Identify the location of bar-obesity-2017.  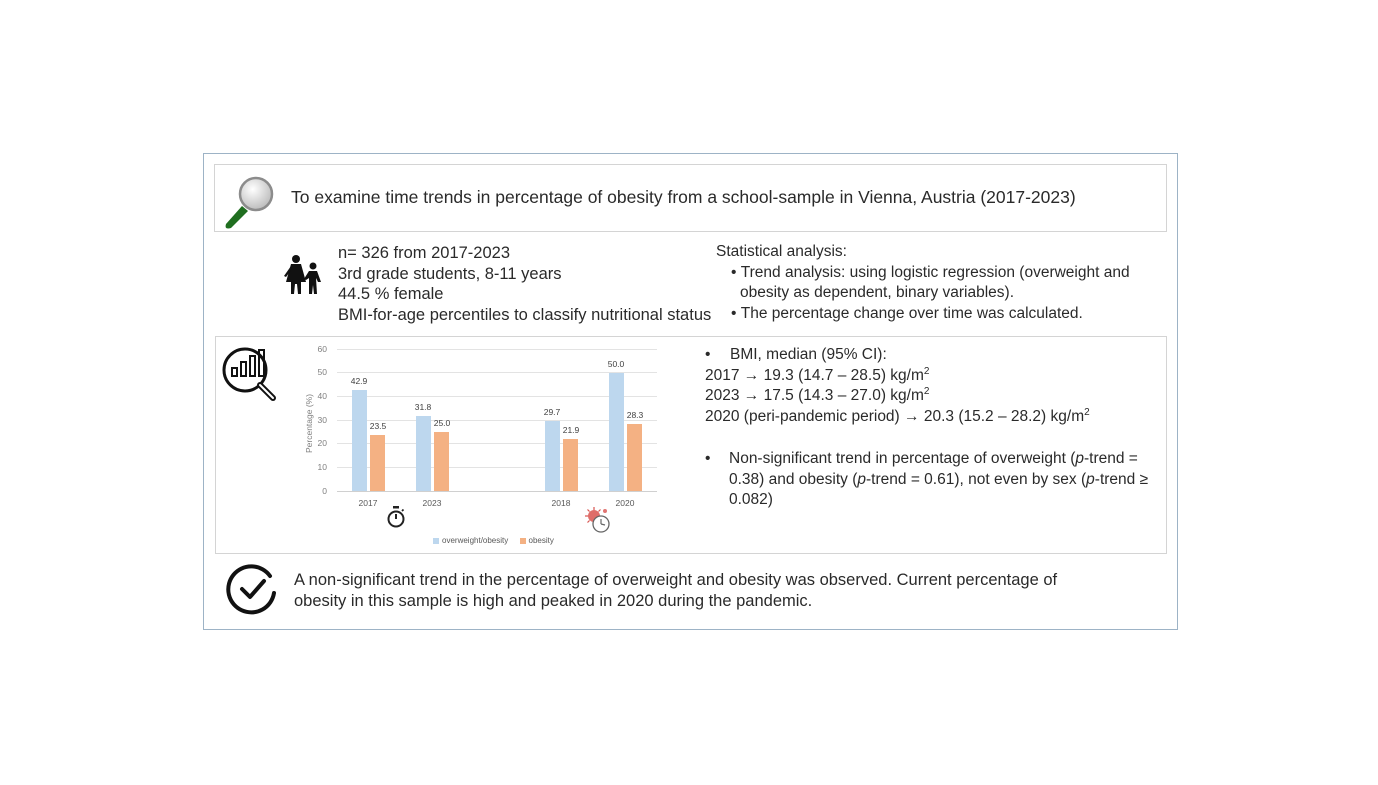
(377, 463).